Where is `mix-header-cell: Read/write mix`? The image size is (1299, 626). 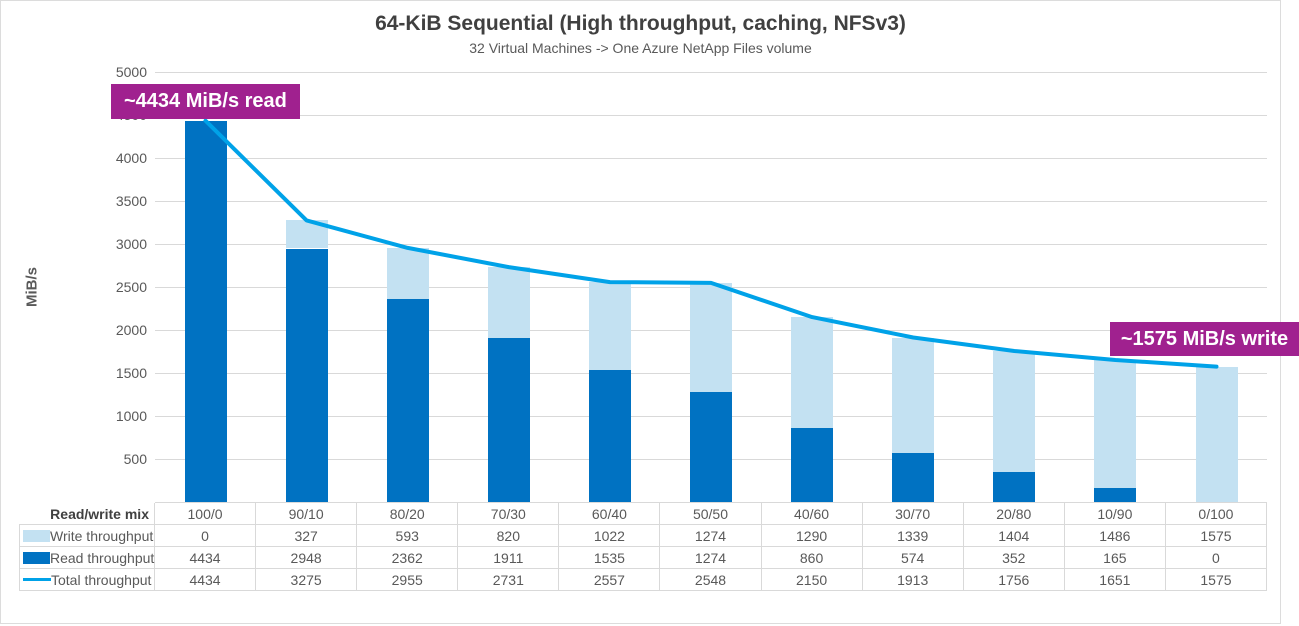 mix-header-cell: Read/write mix is located at coordinates (87, 514).